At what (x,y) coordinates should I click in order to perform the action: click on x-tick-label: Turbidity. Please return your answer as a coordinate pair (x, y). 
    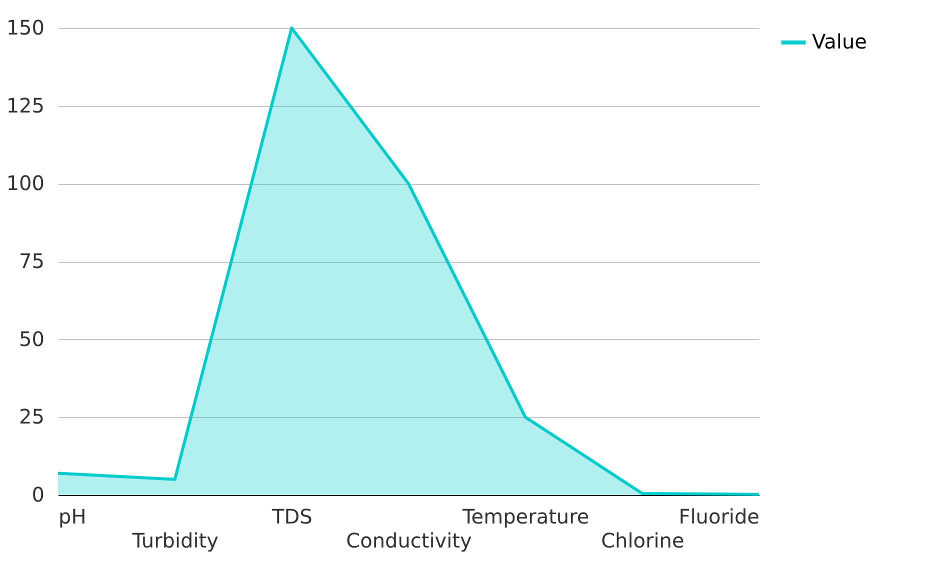
    Looking at the image, I should click on (175, 540).